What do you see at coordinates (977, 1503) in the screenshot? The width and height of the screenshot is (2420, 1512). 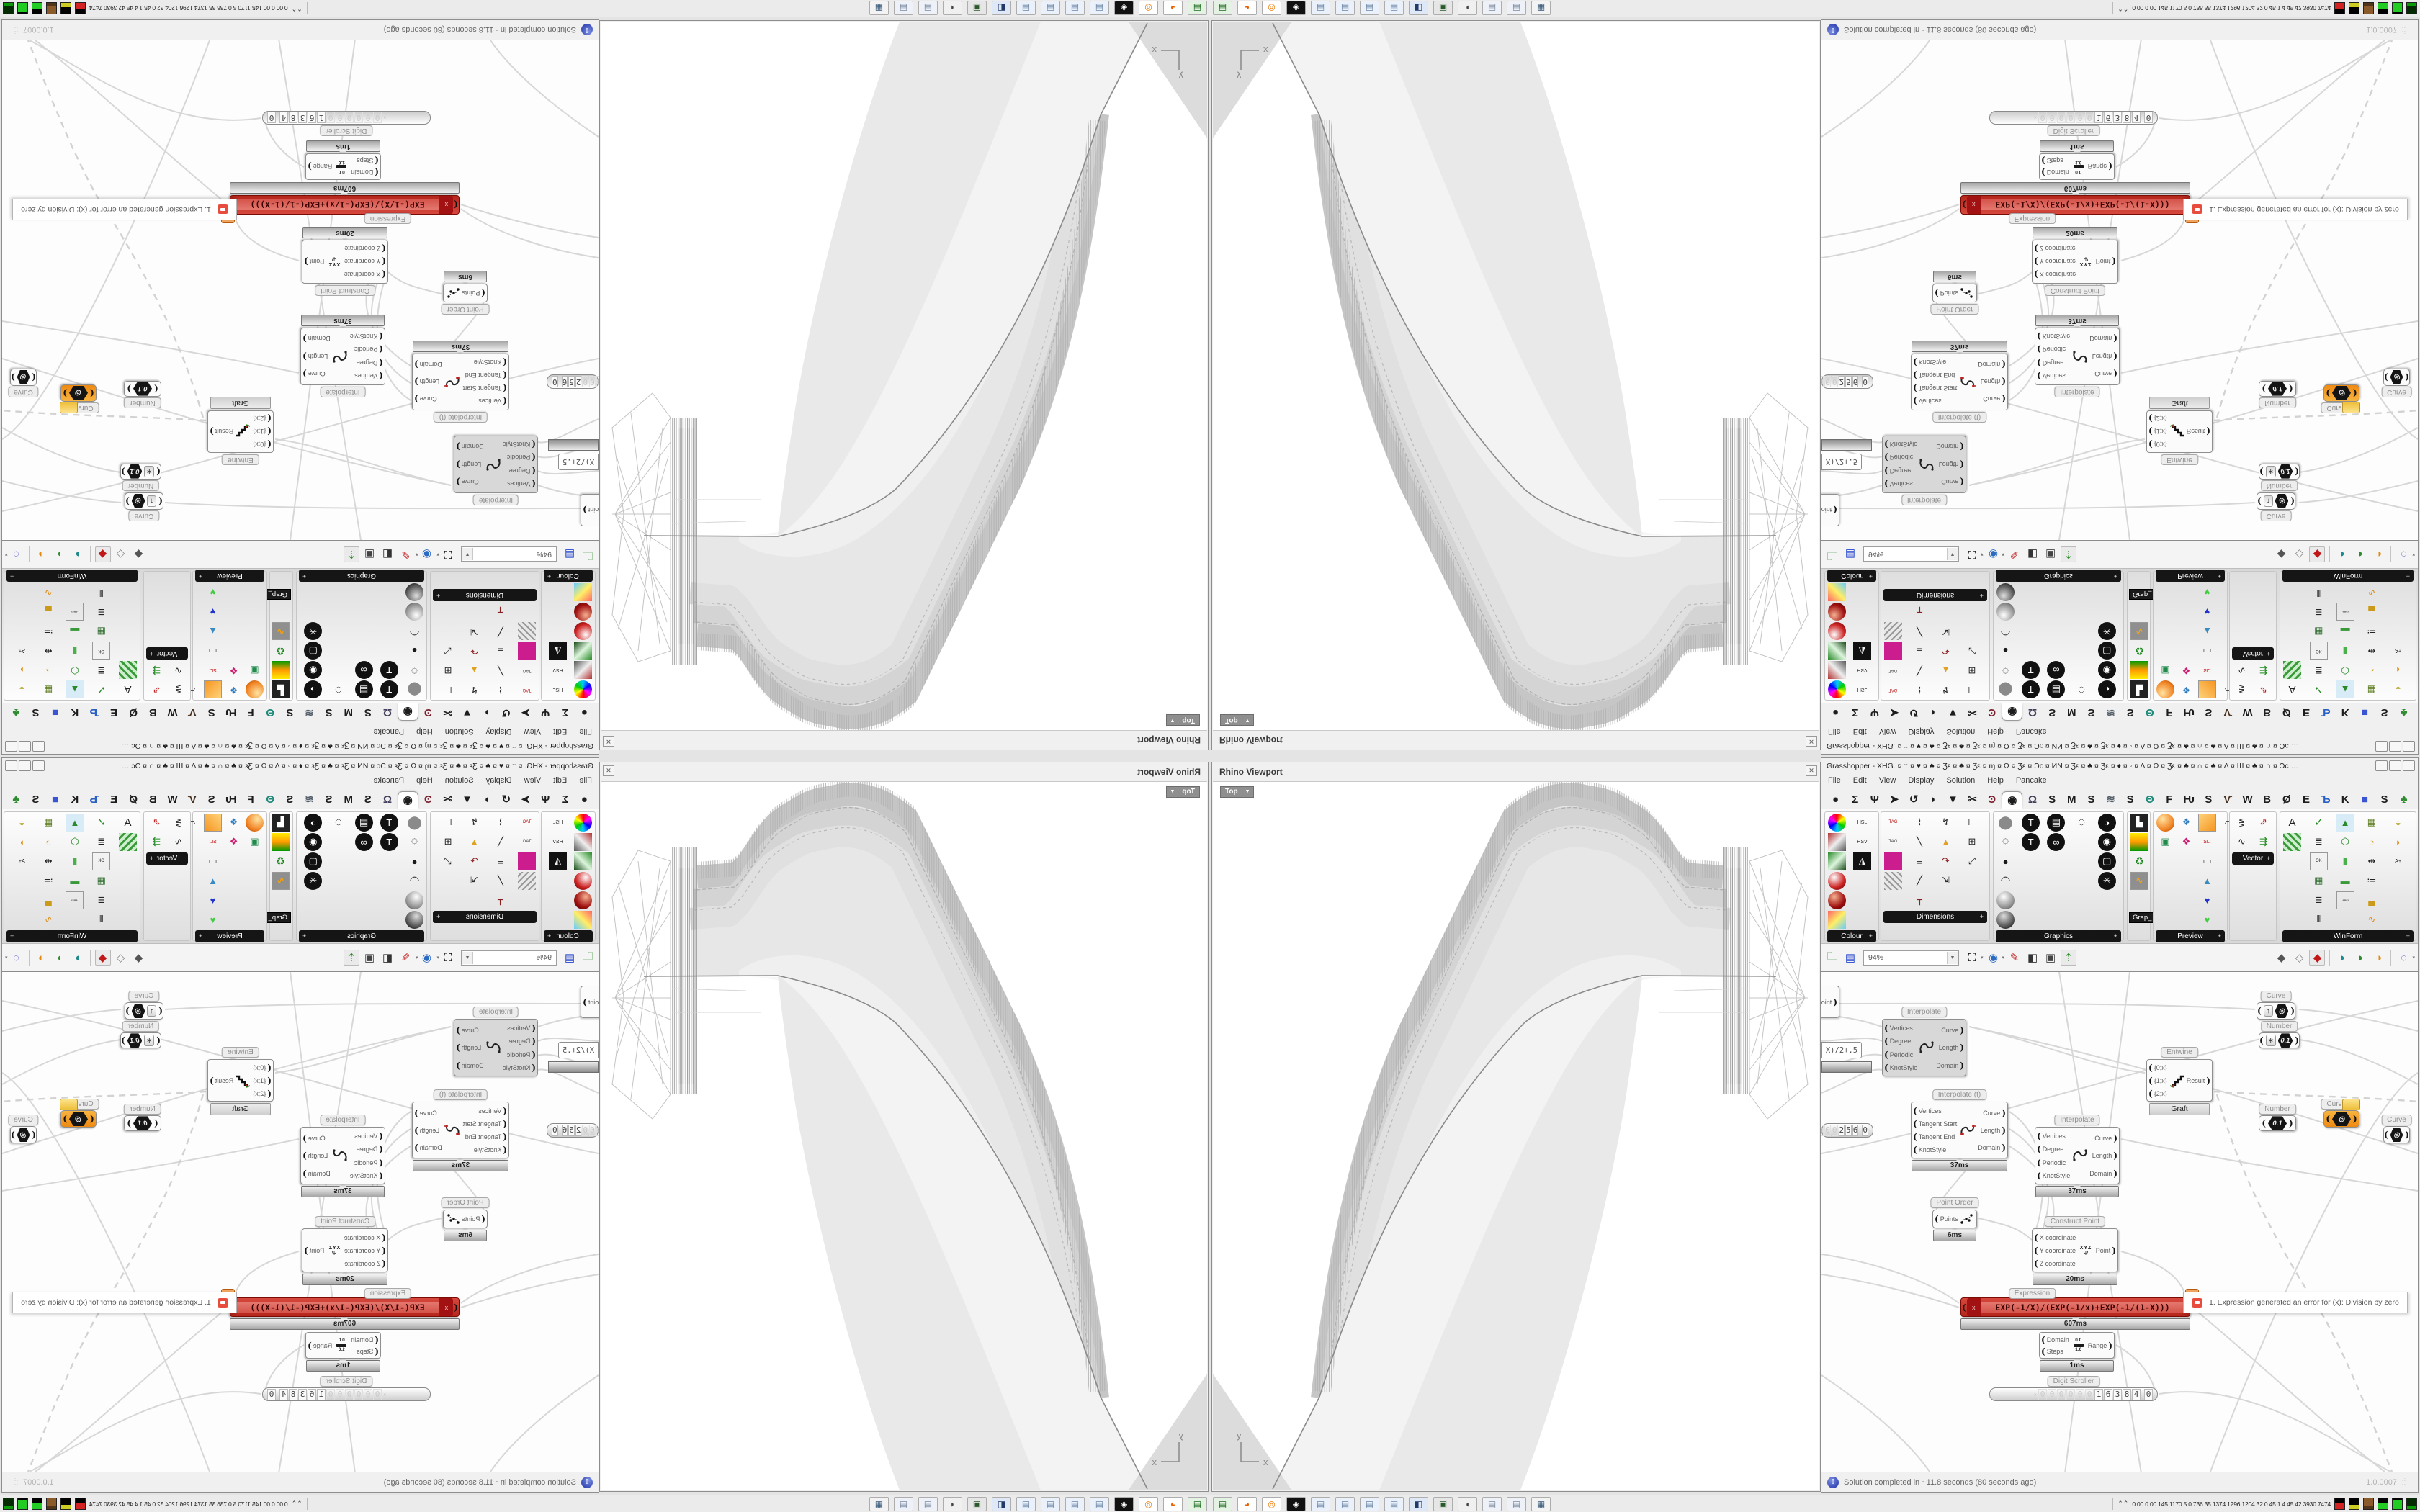 I see `monitor-app-taskbar-icon: ▣` at bounding box center [977, 1503].